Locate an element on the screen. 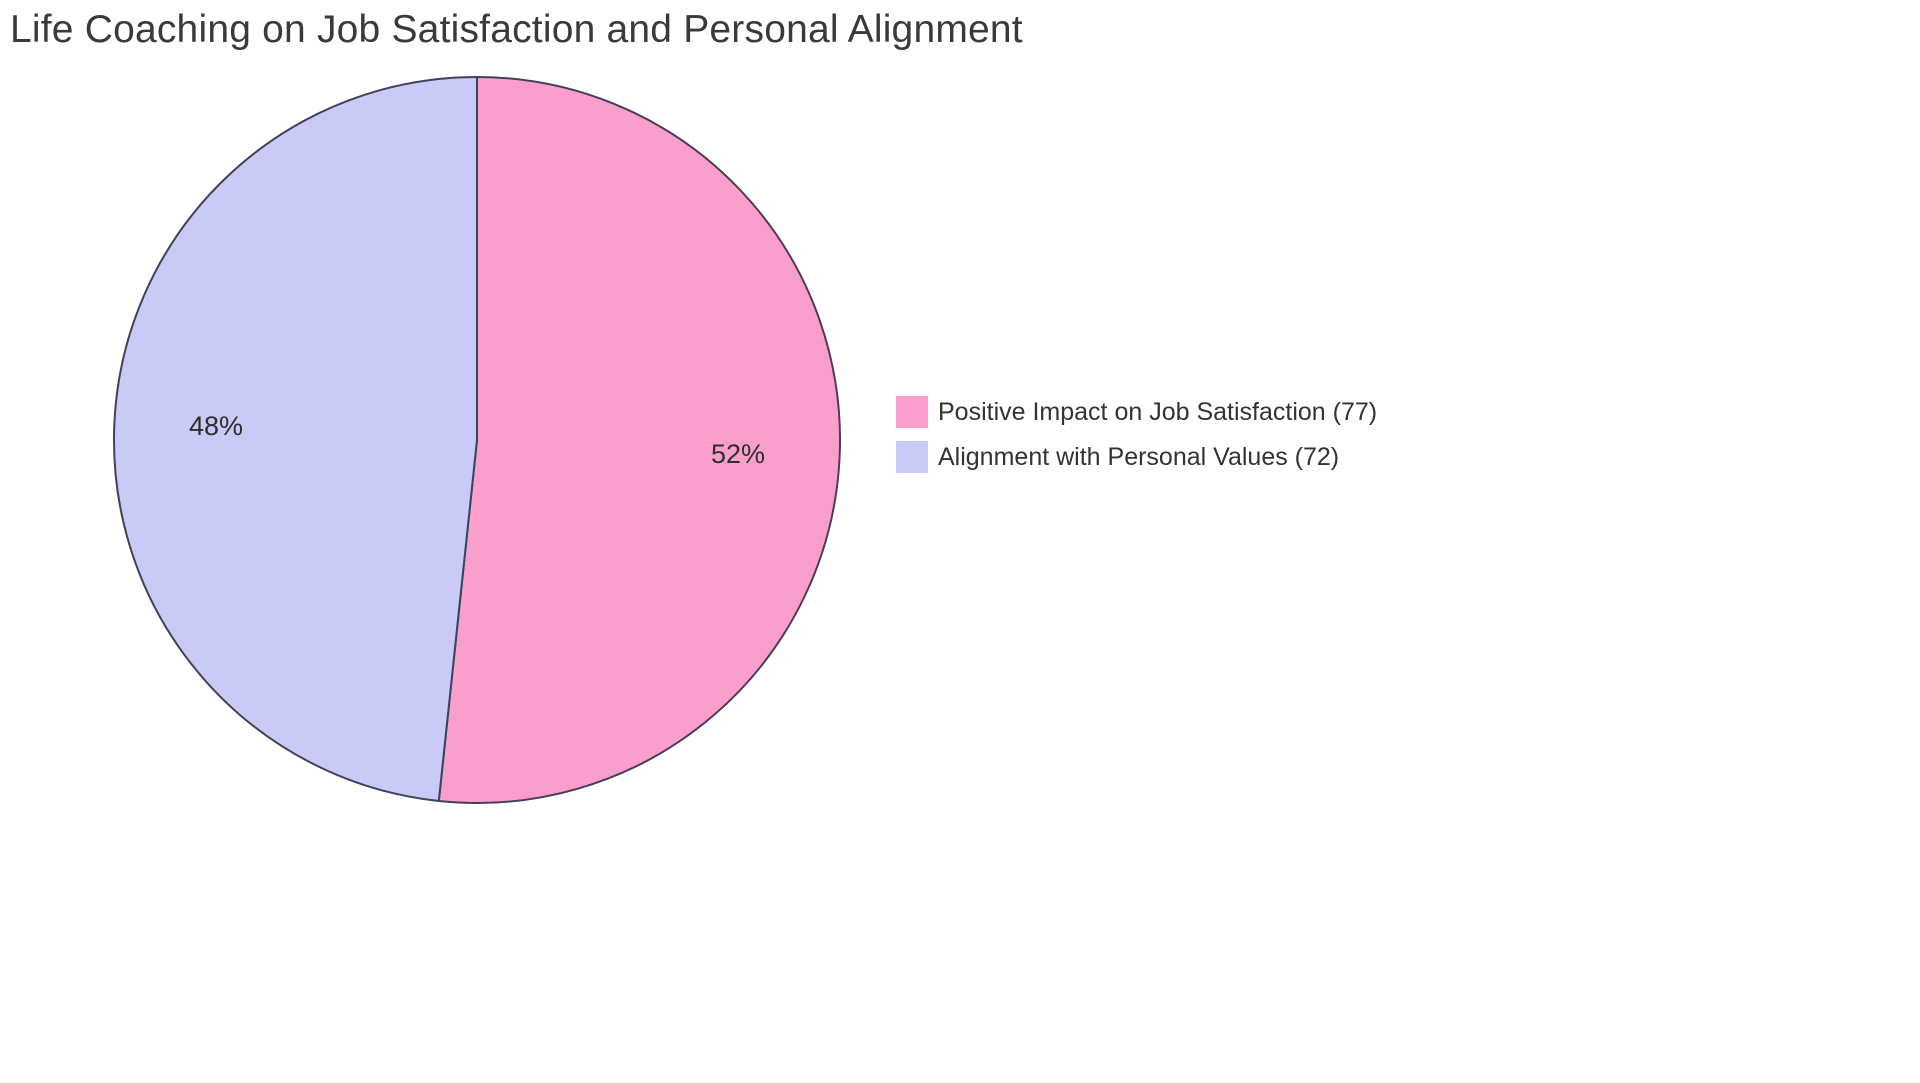 The width and height of the screenshot is (1920, 1083). legend-label: Alignment with Personal Values (72) is located at coordinates (1139, 456).